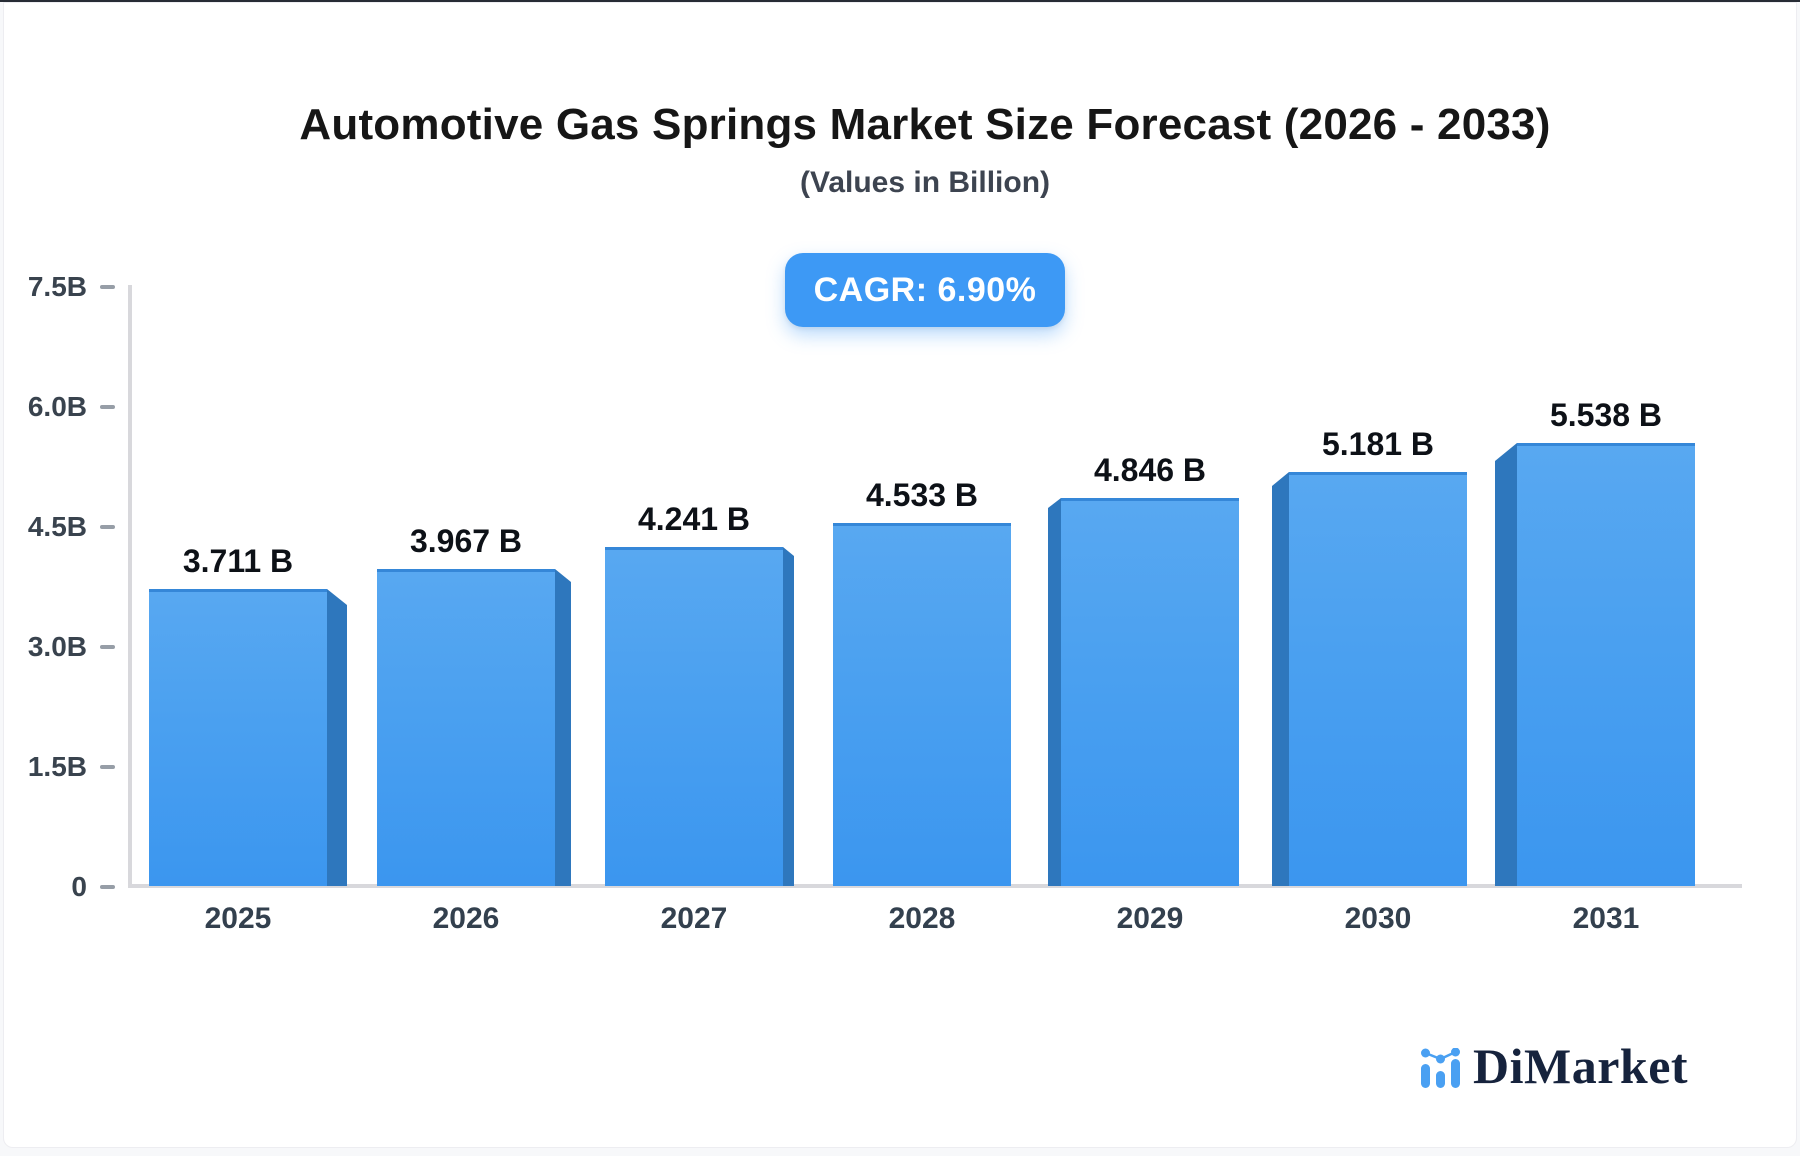 The height and width of the screenshot is (1156, 1800). What do you see at coordinates (1440, 1068) in the screenshot?
I see `bar-chart-logo-icon` at bounding box center [1440, 1068].